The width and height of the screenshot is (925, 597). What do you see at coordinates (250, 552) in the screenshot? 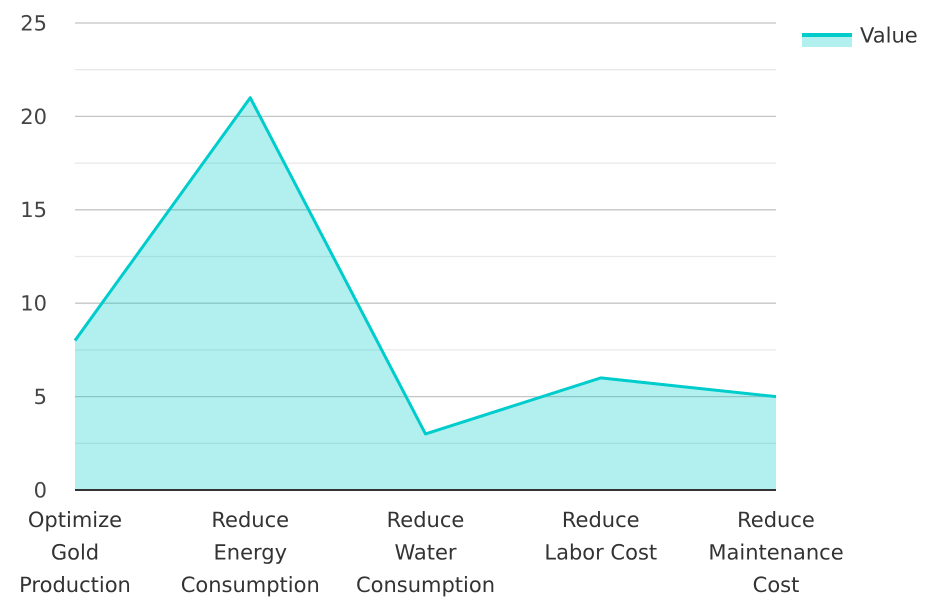
I see `x-tick-label: Reduce Energy Consumption` at bounding box center [250, 552].